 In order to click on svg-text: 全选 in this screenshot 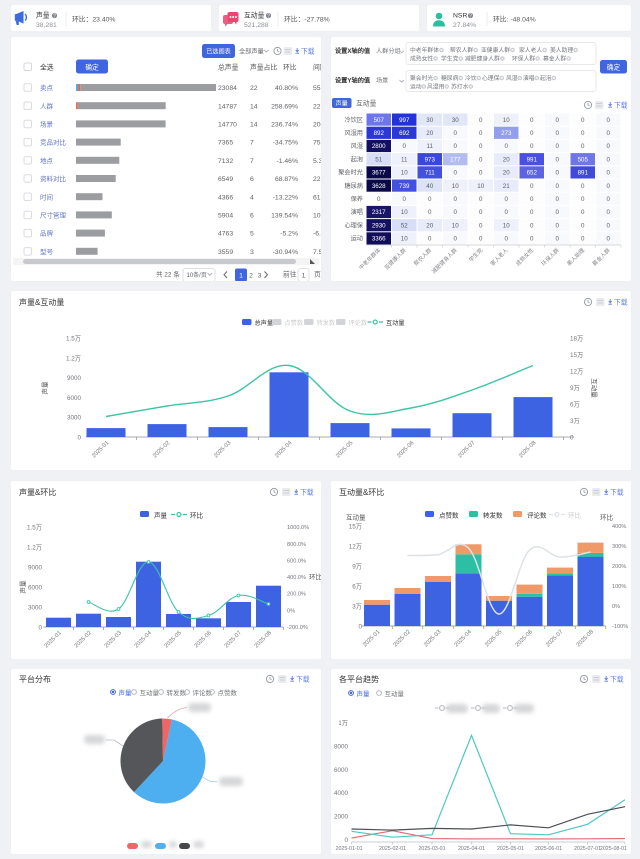, I will do `click(47, 67)`.